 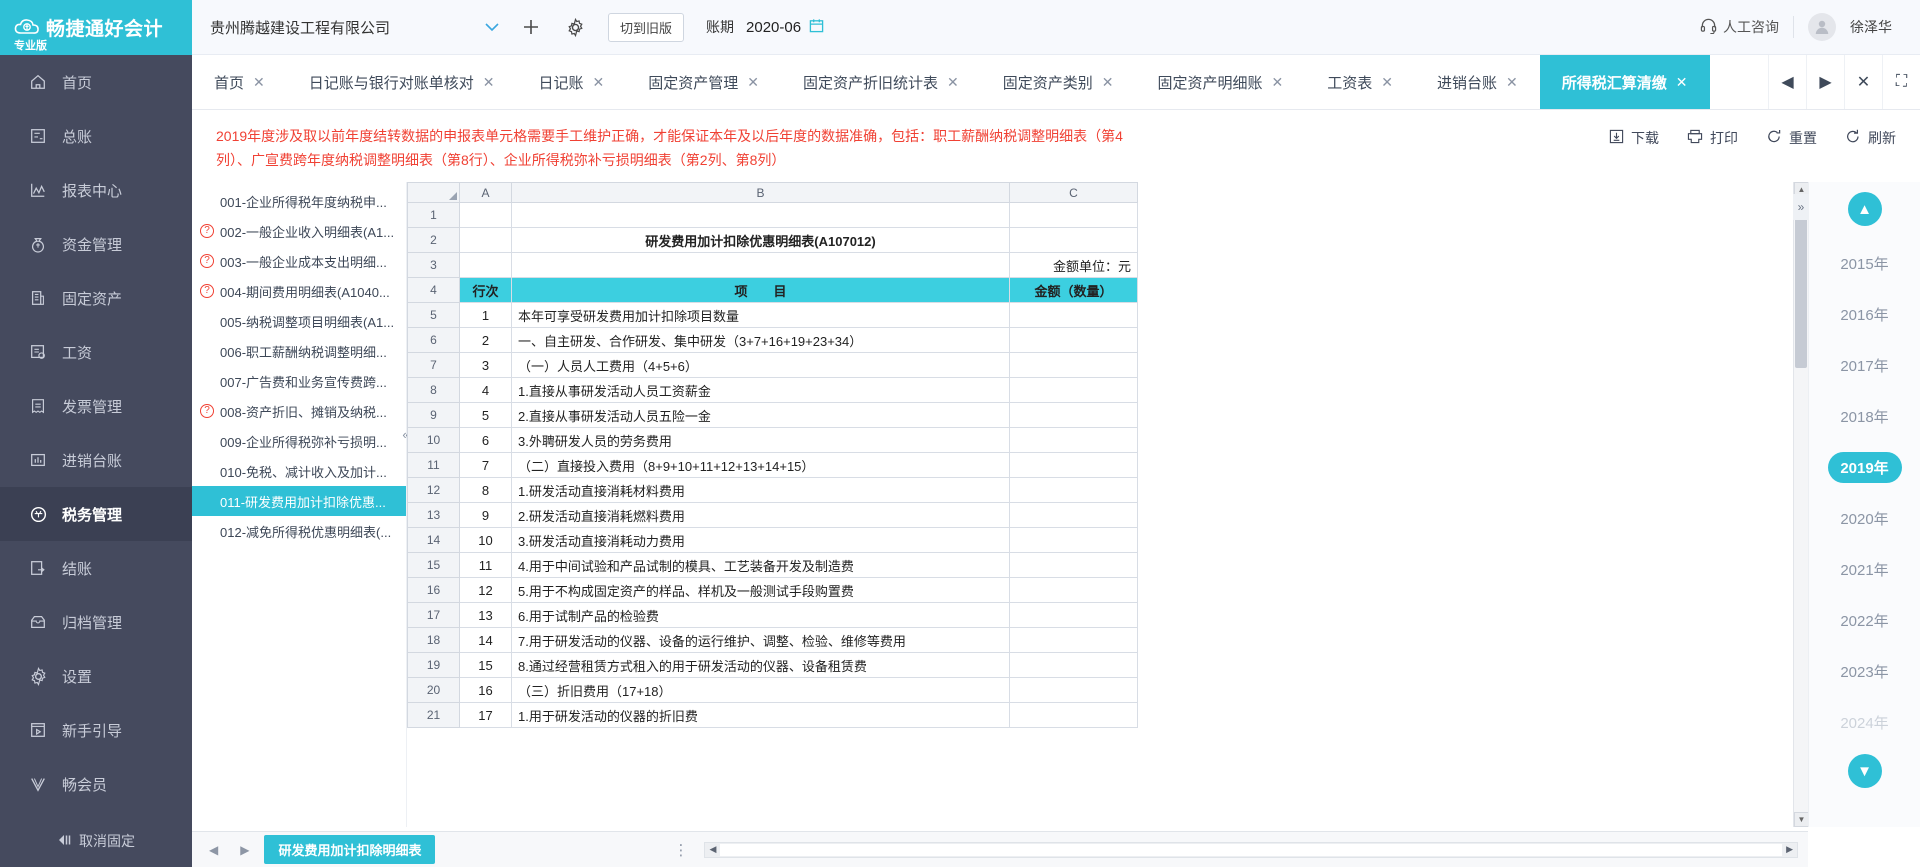 I want to click on row-number: 18, so click(x=433, y=640).